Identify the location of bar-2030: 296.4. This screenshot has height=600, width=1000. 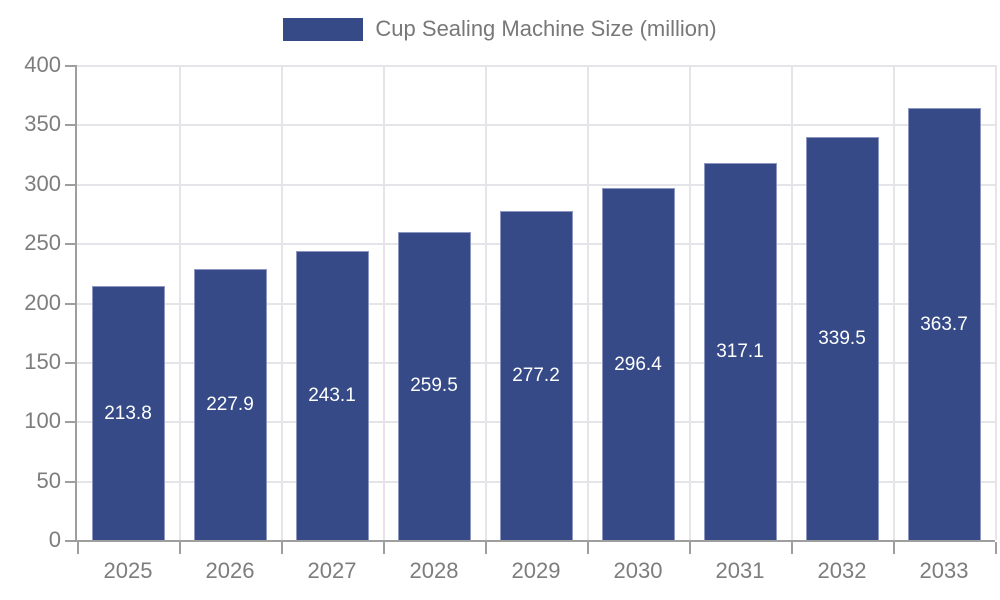
(638, 364).